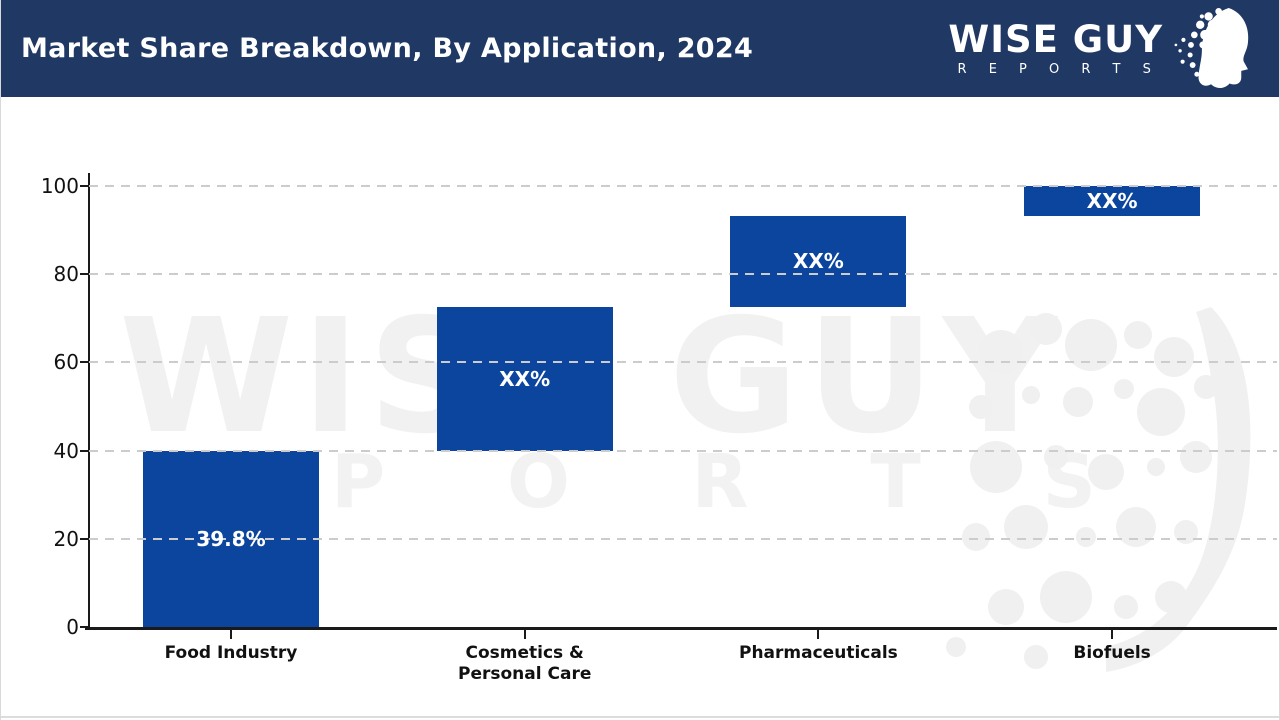 This screenshot has width=1280, height=720. I want to click on bar-value-label-1: XX%, so click(525, 378).